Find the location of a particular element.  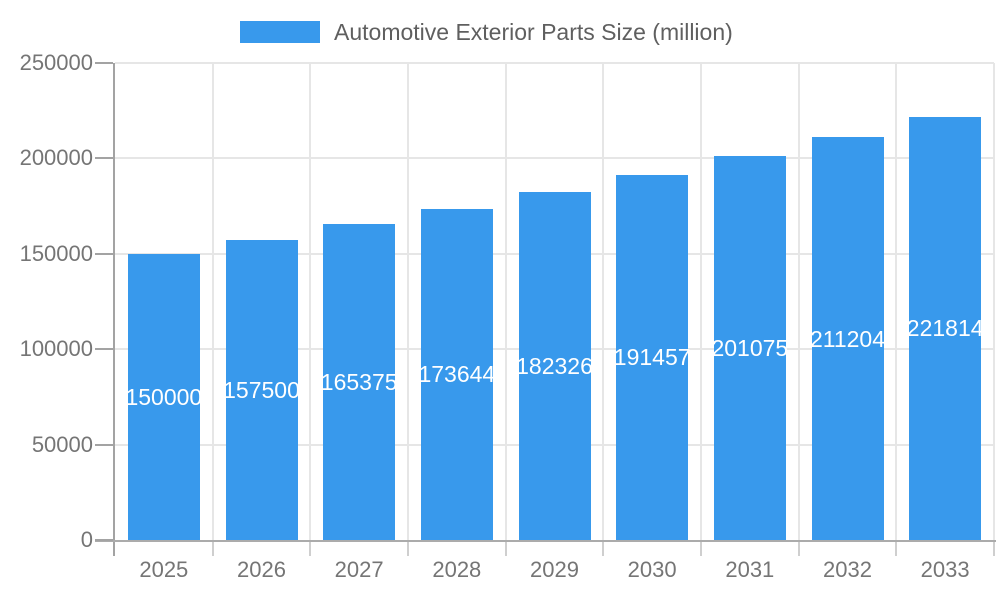

y-axis-tick-label: 200000 is located at coordinates (56, 158).